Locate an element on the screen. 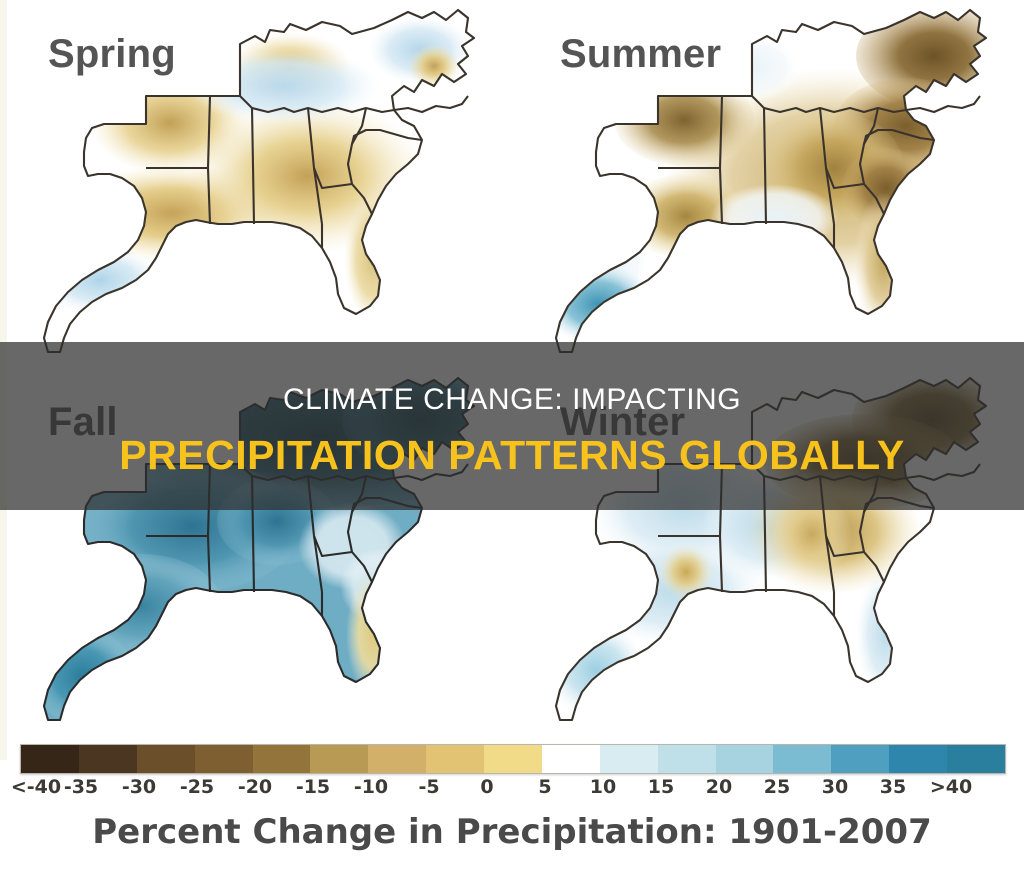 The image size is (1024, 887). colorbar-tick-3: -25 is located at coordinates (197, 787).